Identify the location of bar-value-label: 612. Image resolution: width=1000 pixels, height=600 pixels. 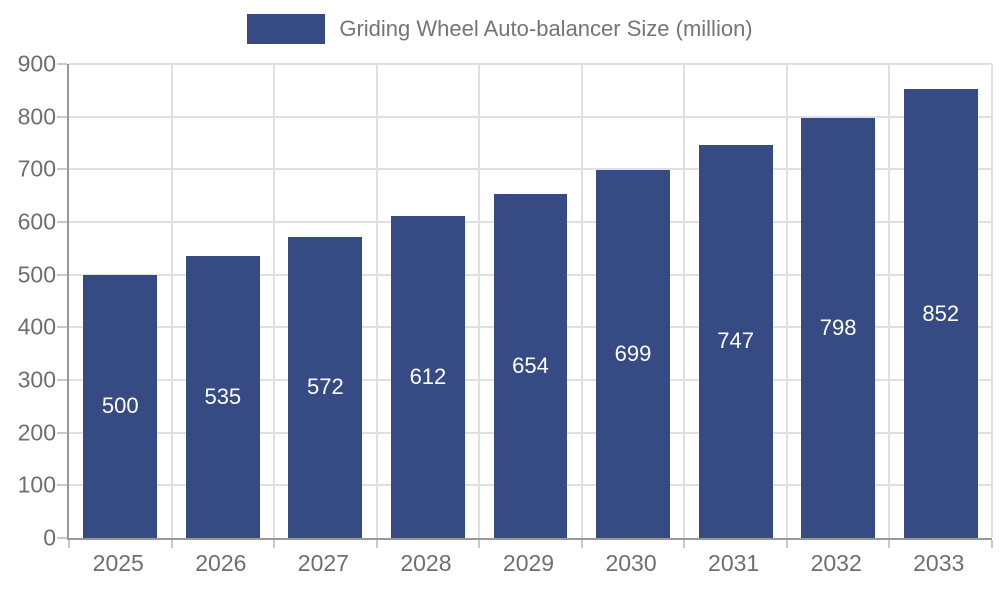
(428, 376).